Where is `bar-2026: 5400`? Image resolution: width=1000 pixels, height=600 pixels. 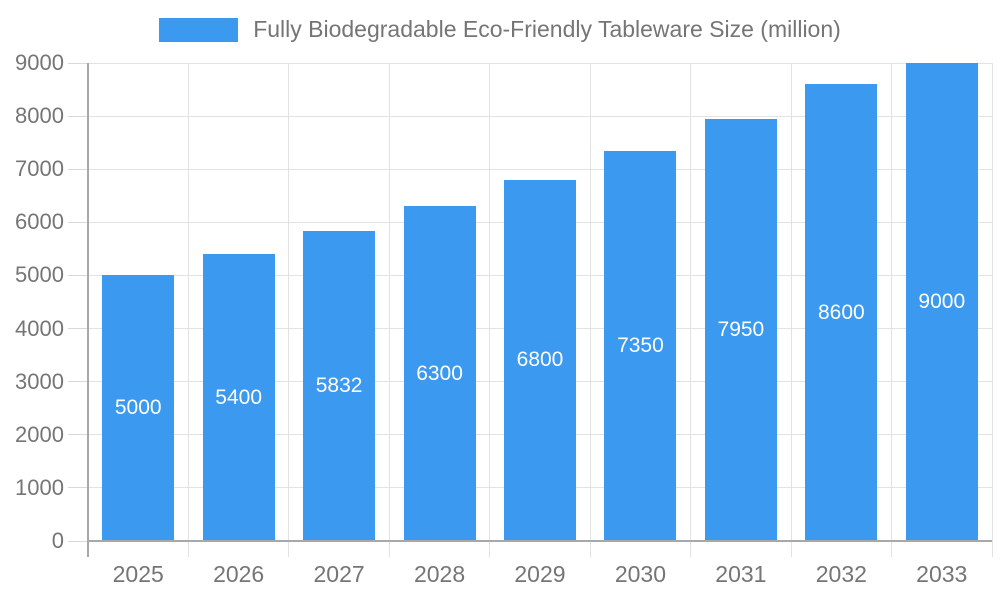 bar-2026: 5400 is located at coordinates (238, 397).